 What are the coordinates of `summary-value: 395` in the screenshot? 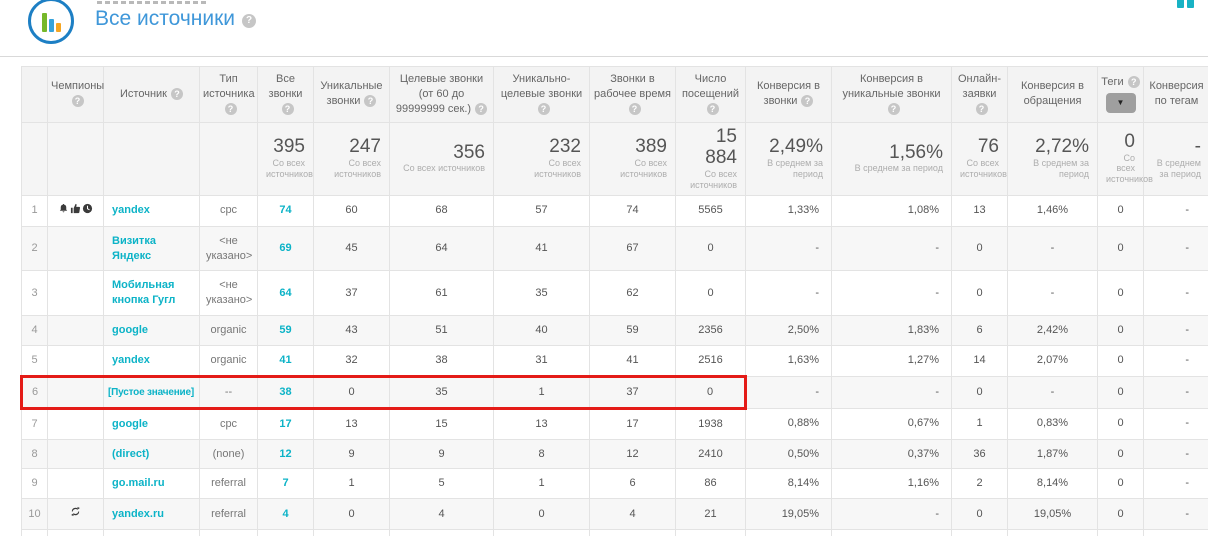 It's located at (289, 147).